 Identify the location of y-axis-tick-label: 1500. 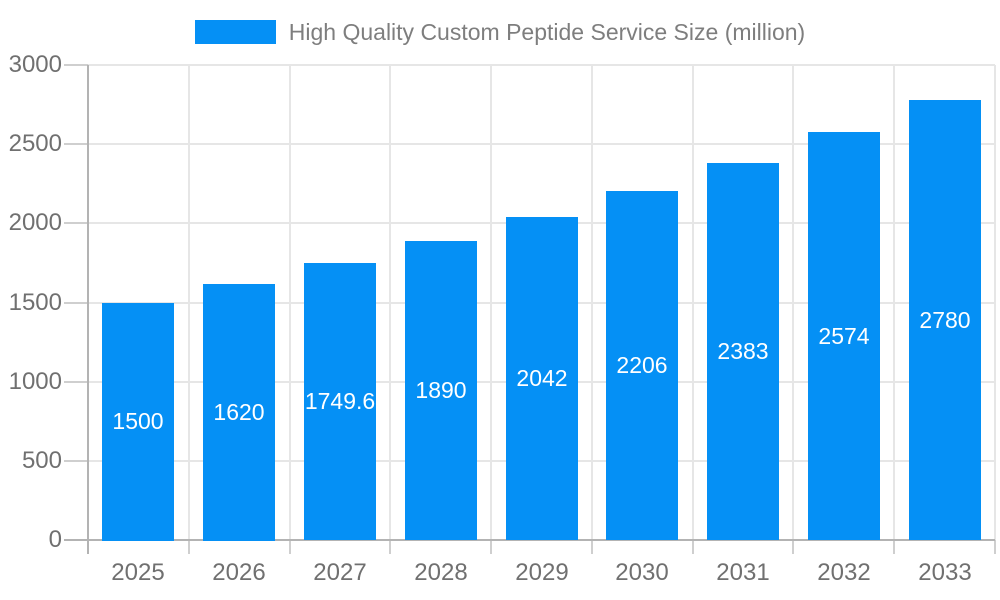
(35, 302).